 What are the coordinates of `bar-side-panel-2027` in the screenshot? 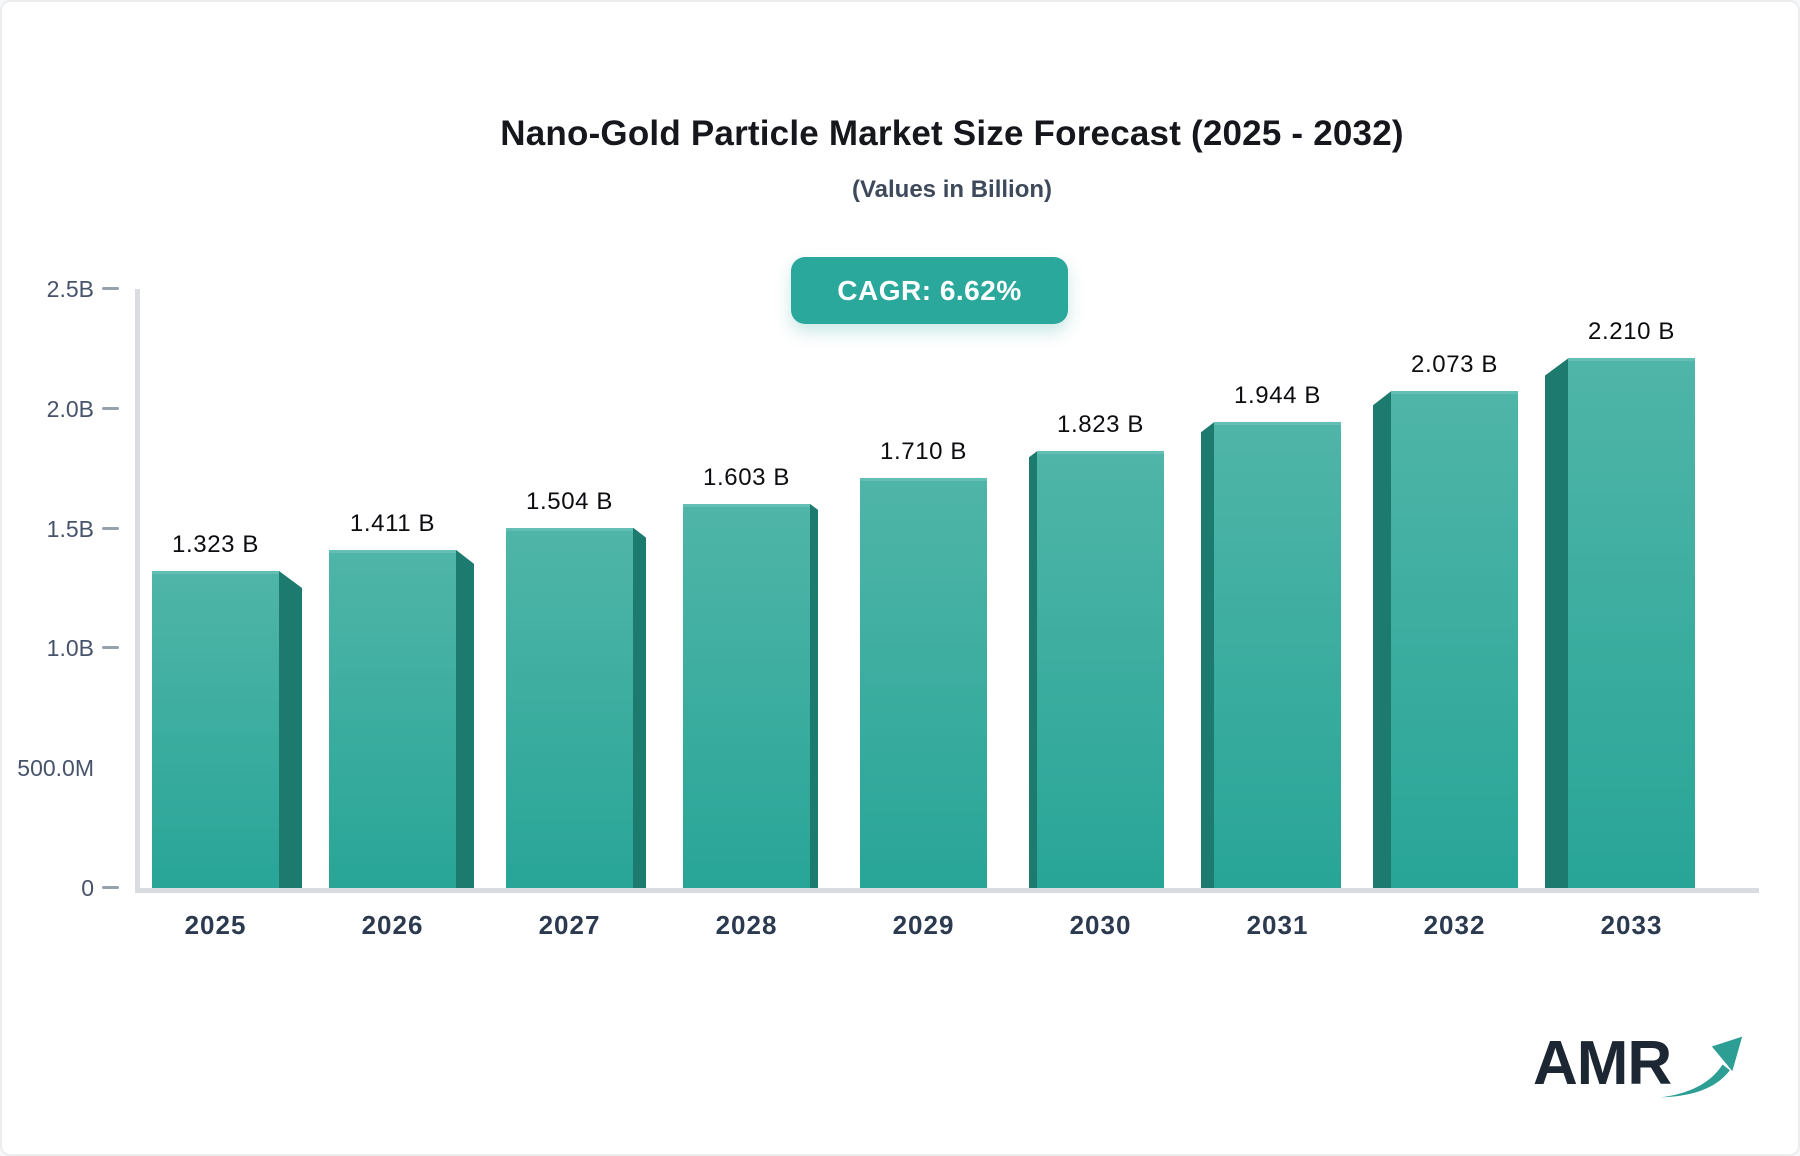 It's located at (639, 707).